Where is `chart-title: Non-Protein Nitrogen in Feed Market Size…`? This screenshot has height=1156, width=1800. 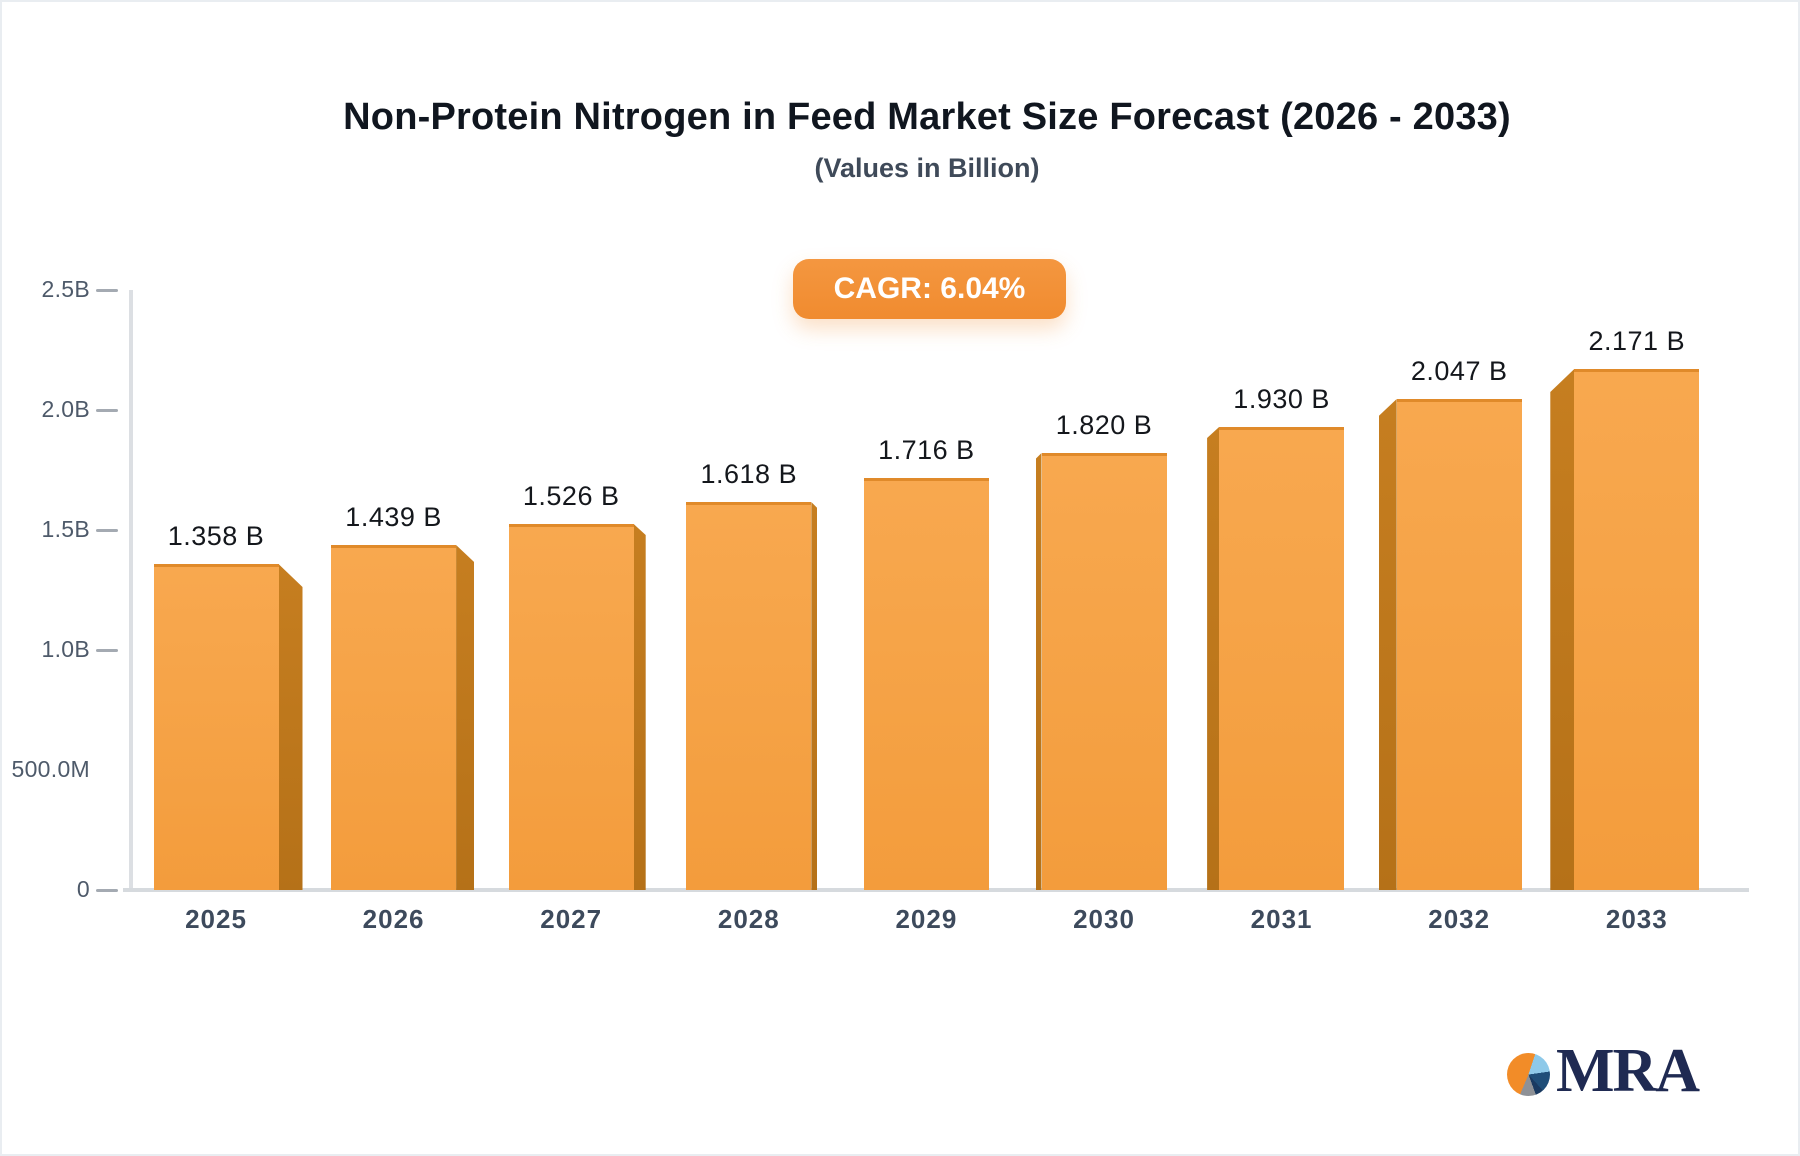 chart-title: Non-Protein Nitrogen in Feed Market Size… is located at coordinates (927, 117).